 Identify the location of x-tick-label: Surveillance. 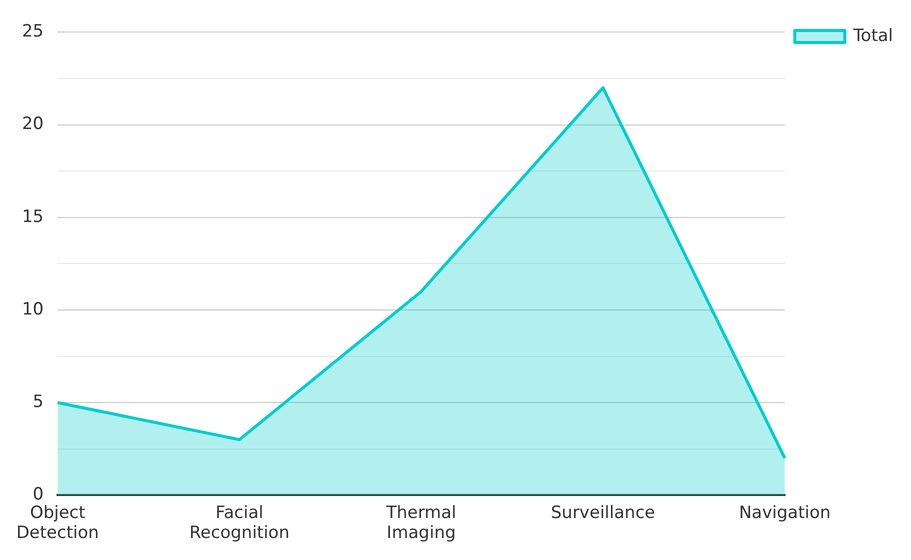
(603, 512).